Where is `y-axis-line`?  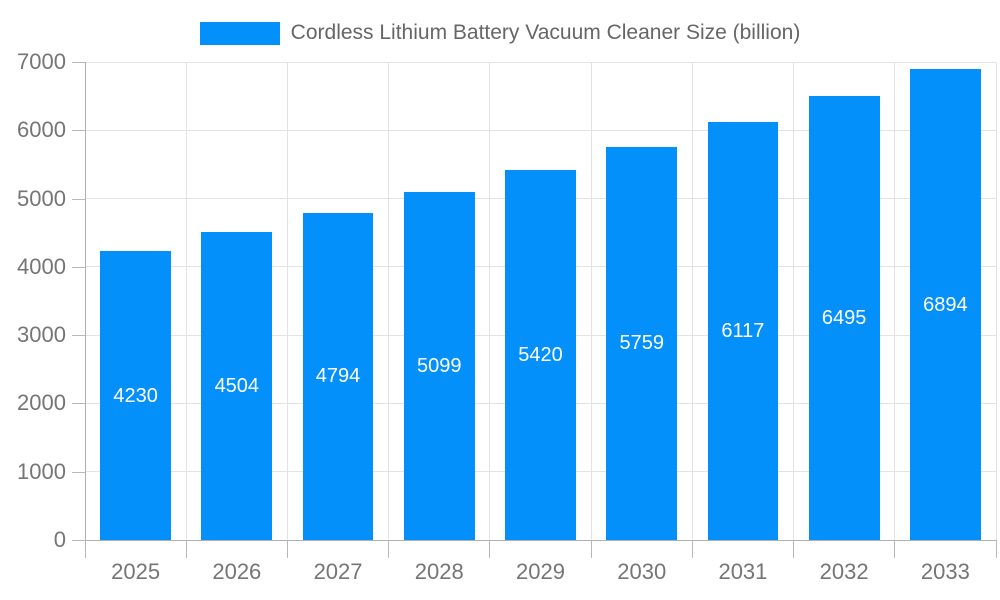
y-axis-line is located at coordinates (85, 301).